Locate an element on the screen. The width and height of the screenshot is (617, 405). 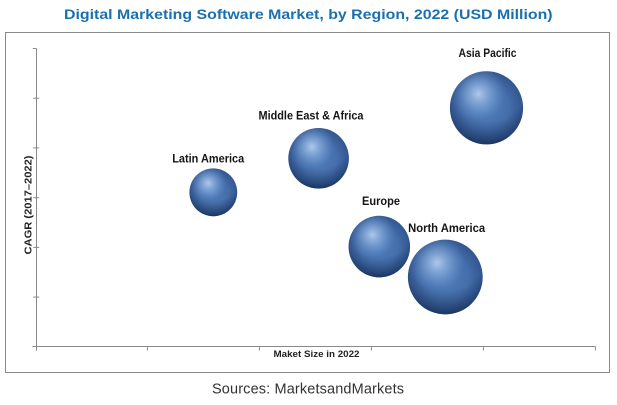
svg-text: Latin America is located at coordinates (208, 159).